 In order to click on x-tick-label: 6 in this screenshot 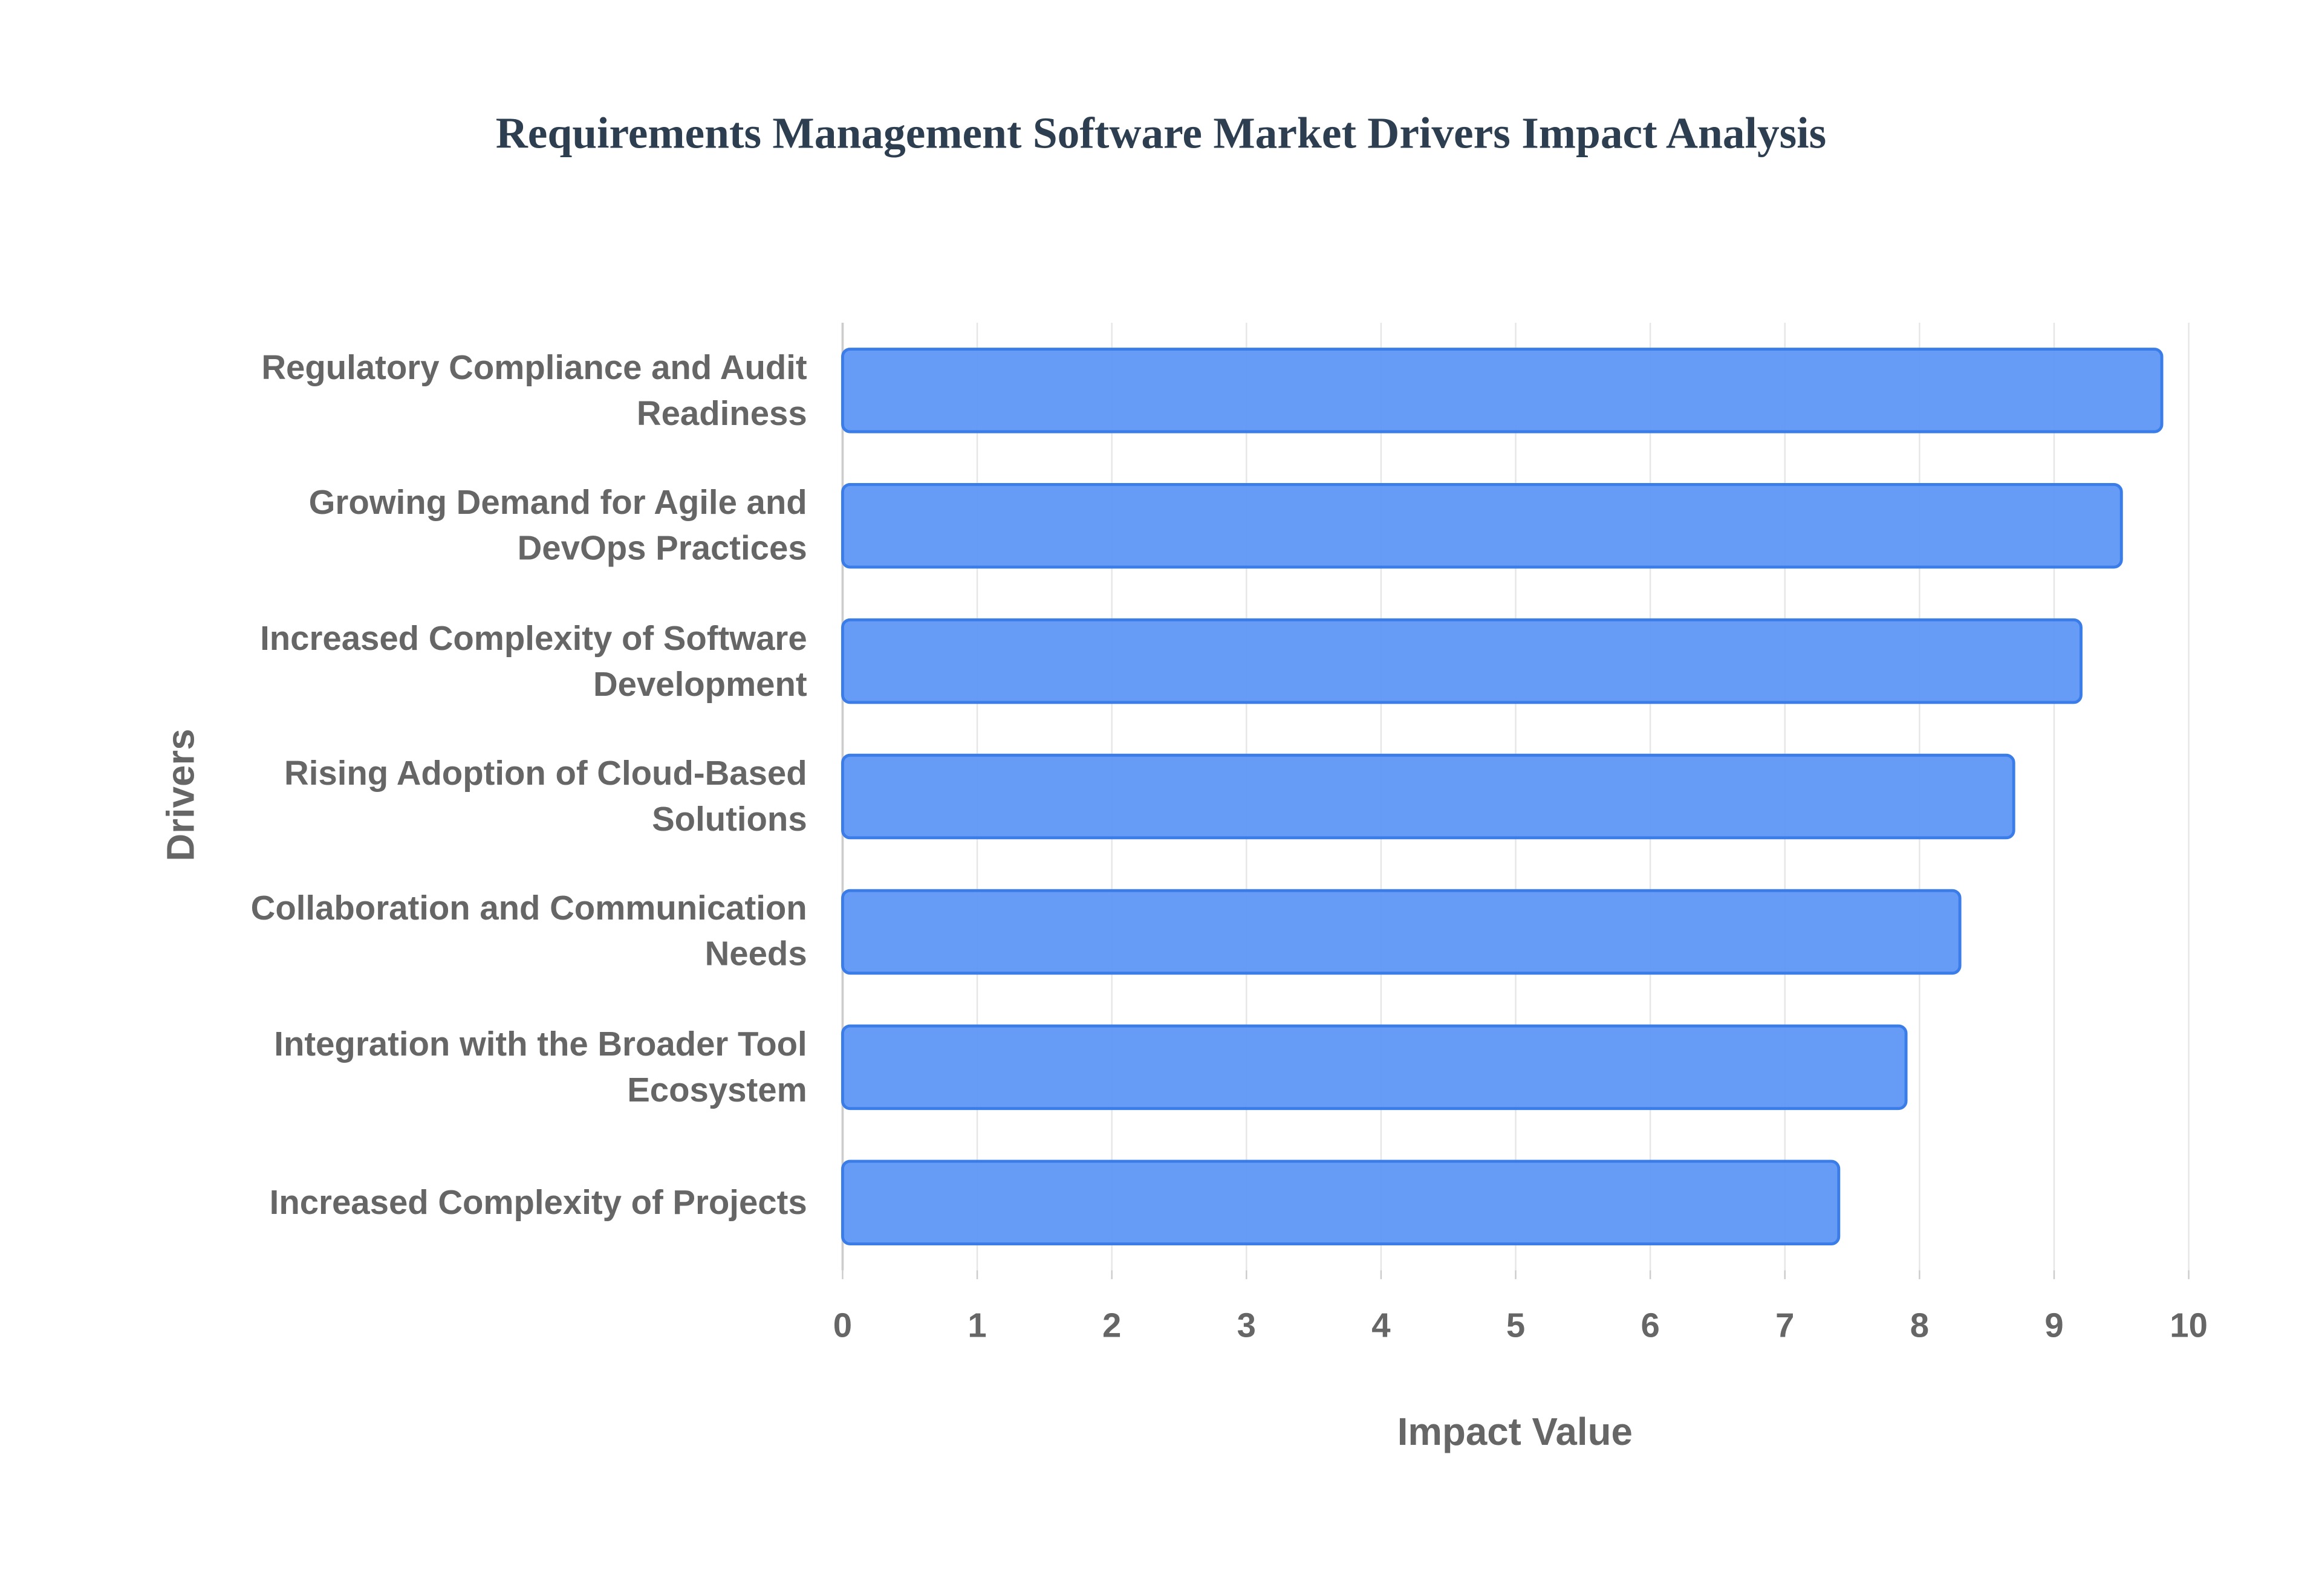, I will do `click(1650, 1325)`.